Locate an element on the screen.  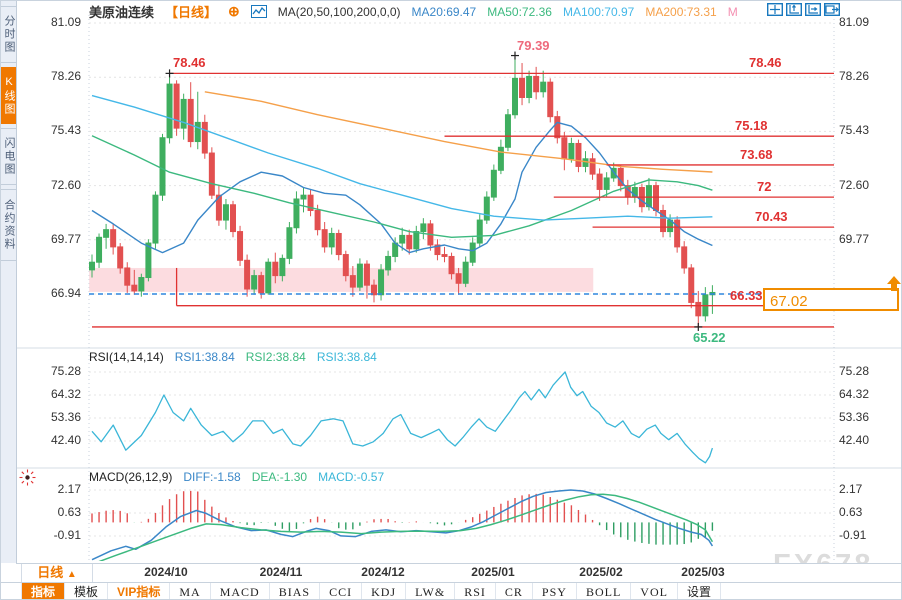
price-level-label: 70.43 is located at coordinates (771, 217).